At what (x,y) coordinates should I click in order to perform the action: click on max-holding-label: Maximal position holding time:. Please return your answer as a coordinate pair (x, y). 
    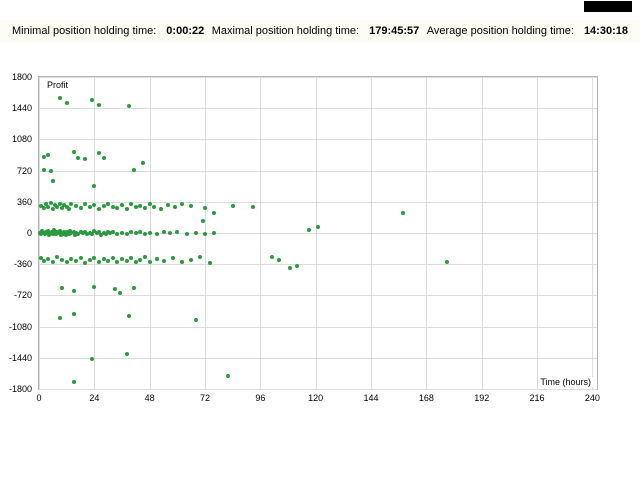
    Looking at the image, I should click on (285, 31).